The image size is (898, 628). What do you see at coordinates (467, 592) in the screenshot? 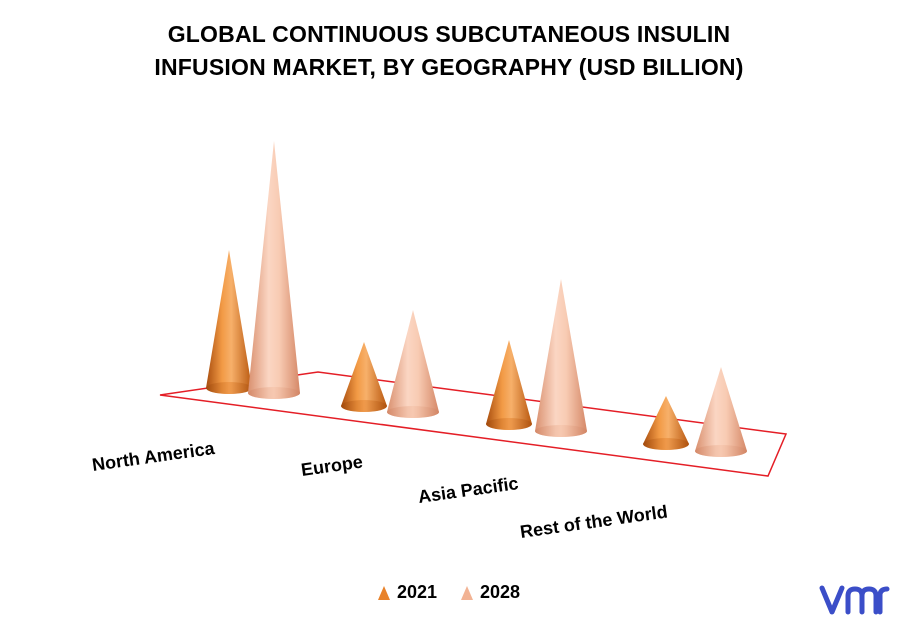
I see `legend-swatch-2028` at bounding box center [467, 592].